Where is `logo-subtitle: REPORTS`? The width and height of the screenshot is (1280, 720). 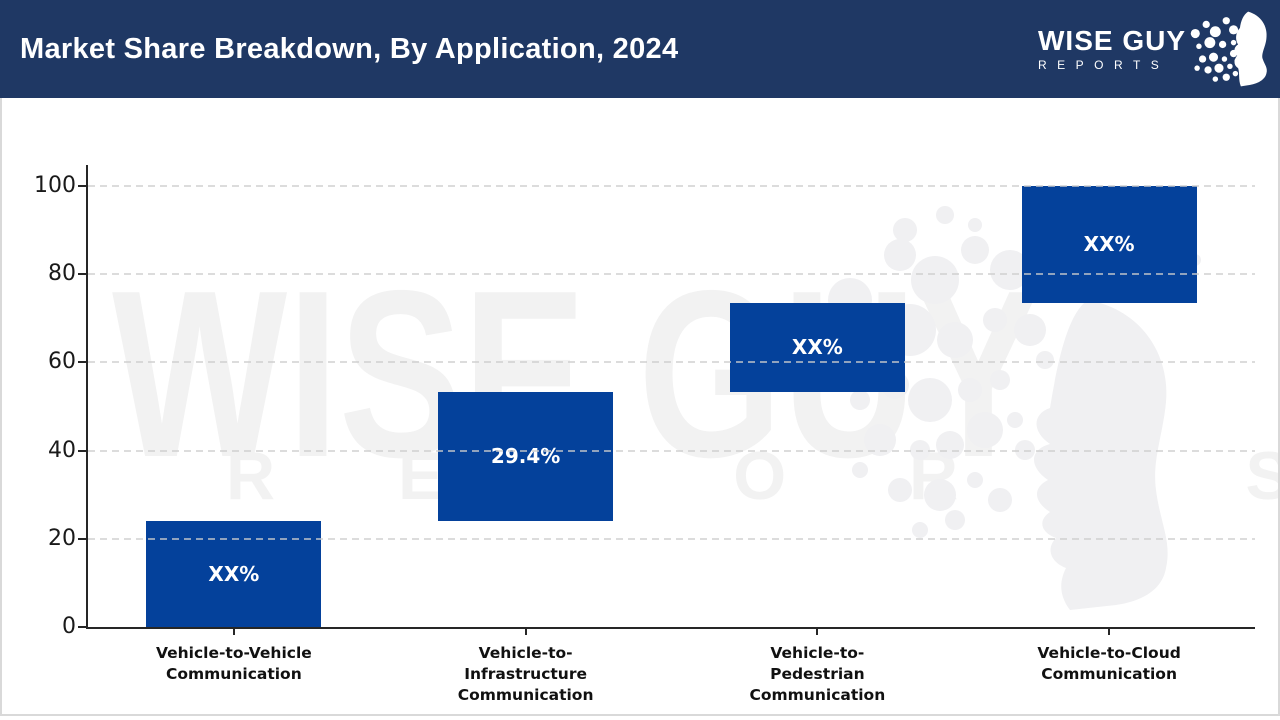 logo-subtitle: REPORTS is located at coordinates (1103, 65).